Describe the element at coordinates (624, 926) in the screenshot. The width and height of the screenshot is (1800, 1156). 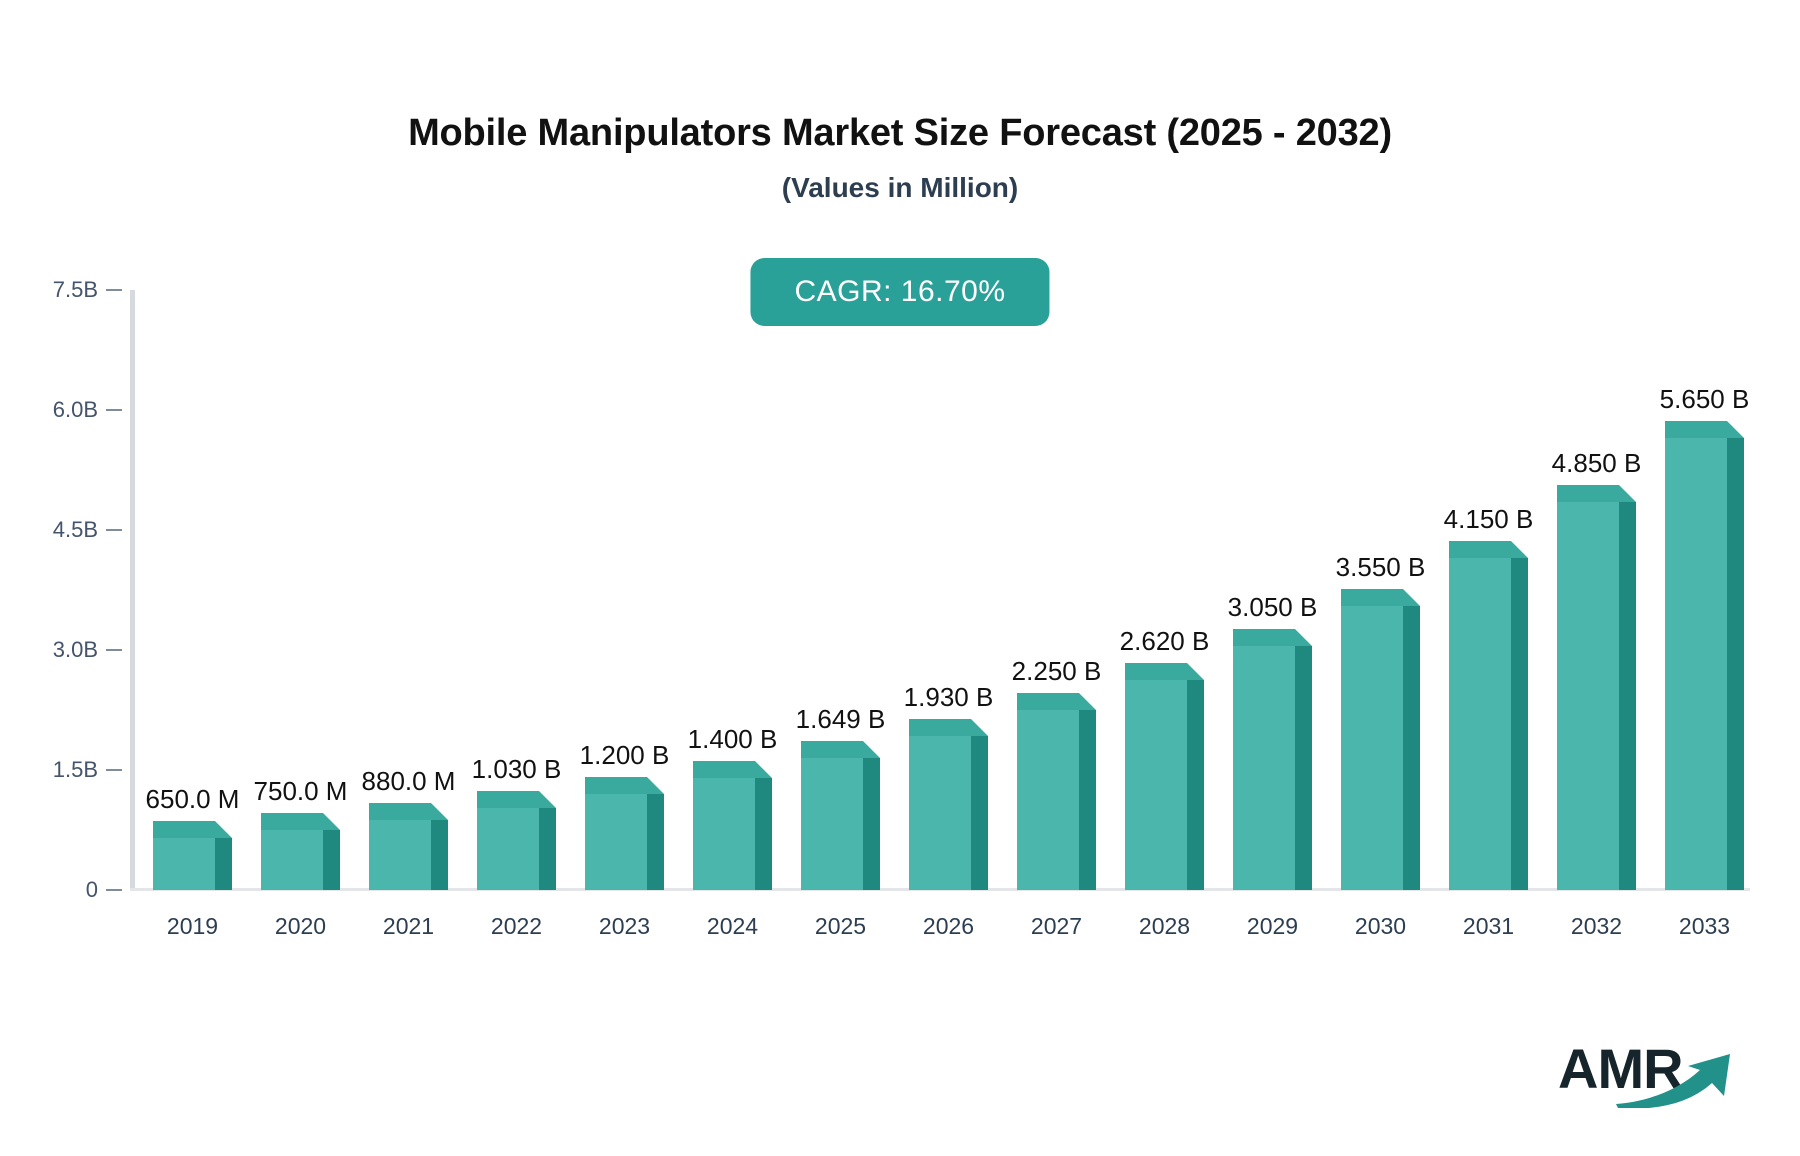
I see `x-axis-tick-label: 2023` at that location.